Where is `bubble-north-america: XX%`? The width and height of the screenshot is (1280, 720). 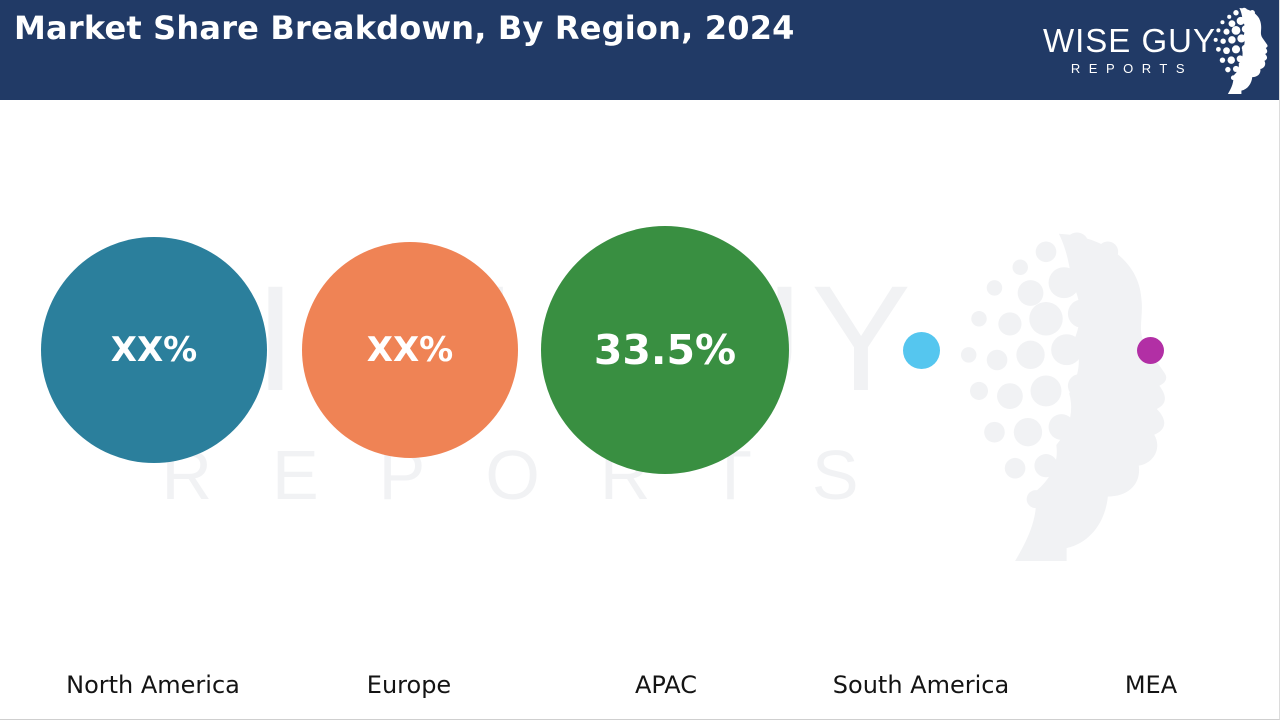 bubble-north-america: XX% is located at coordinates (154, 350).